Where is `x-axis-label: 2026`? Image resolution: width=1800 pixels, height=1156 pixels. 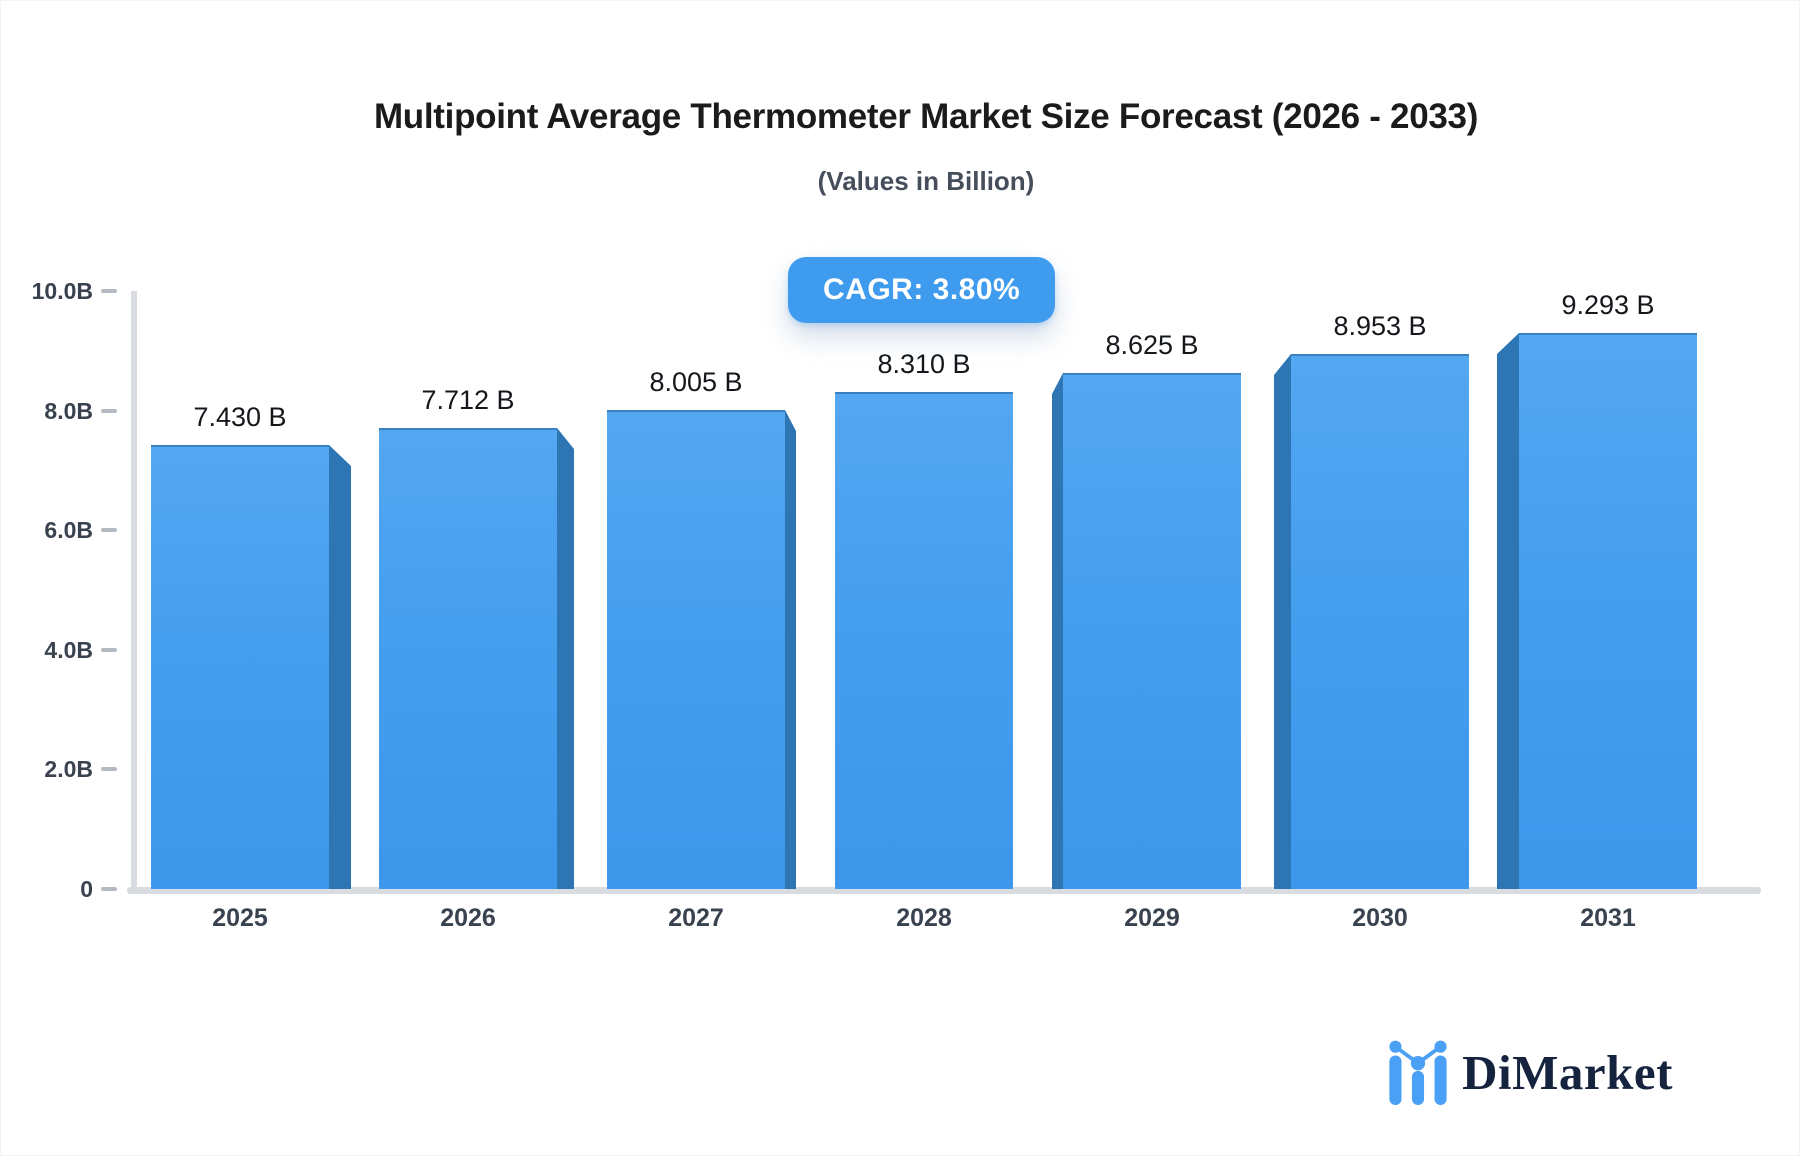
x-axis-label: 2026 is located at coordinates (468, 918).